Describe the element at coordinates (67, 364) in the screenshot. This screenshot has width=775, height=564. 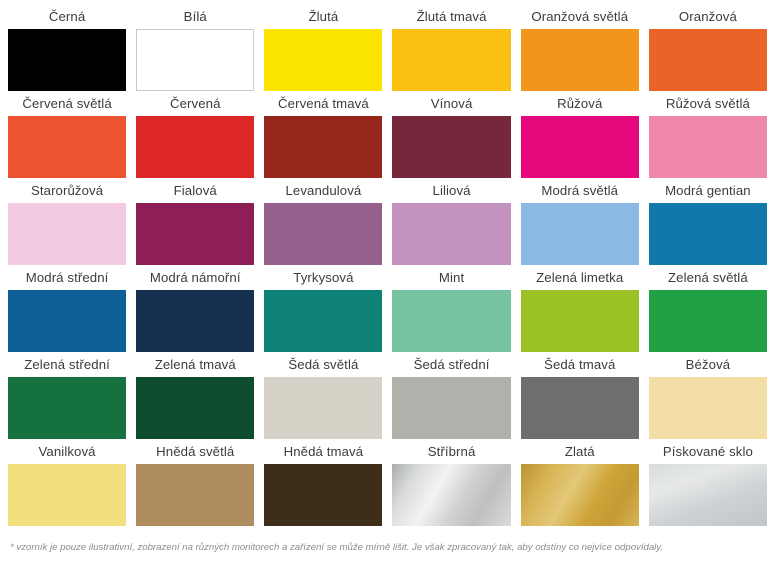
I see `swatch-label: Zelená střední` at that location.